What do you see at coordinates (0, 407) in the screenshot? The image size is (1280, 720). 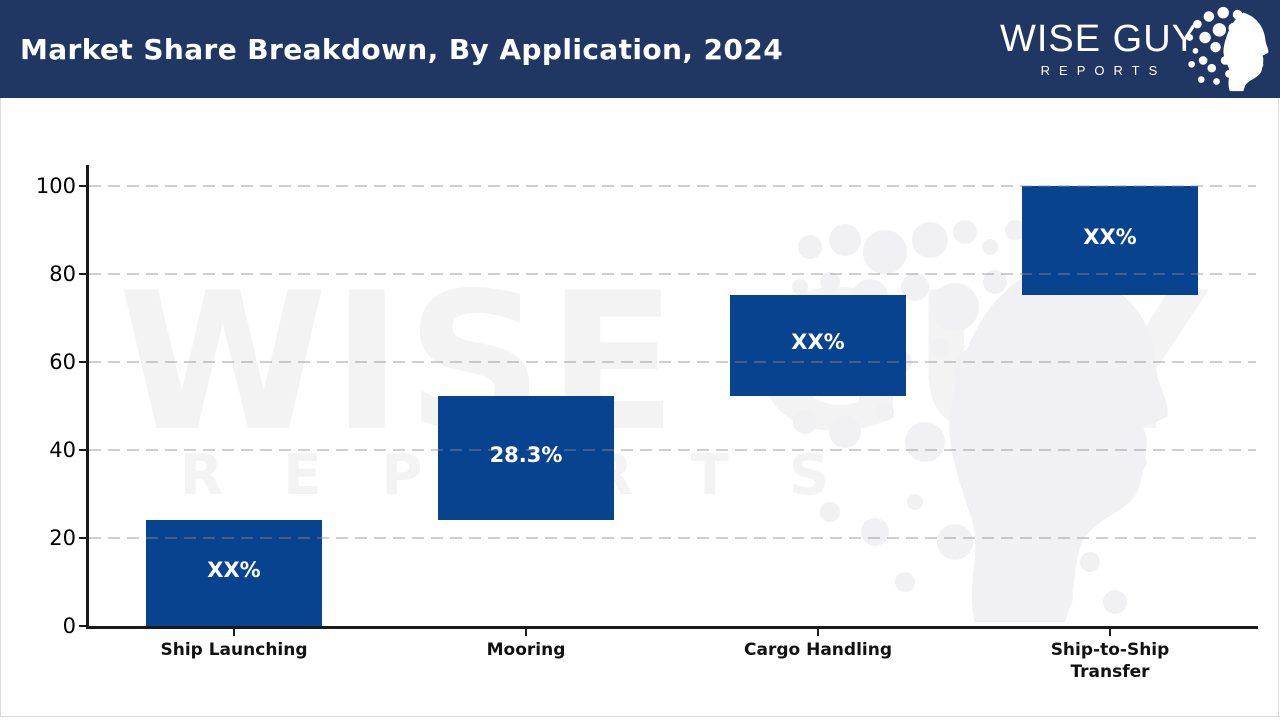 I see `frame-edge-left` at bounding box center [0, 407].